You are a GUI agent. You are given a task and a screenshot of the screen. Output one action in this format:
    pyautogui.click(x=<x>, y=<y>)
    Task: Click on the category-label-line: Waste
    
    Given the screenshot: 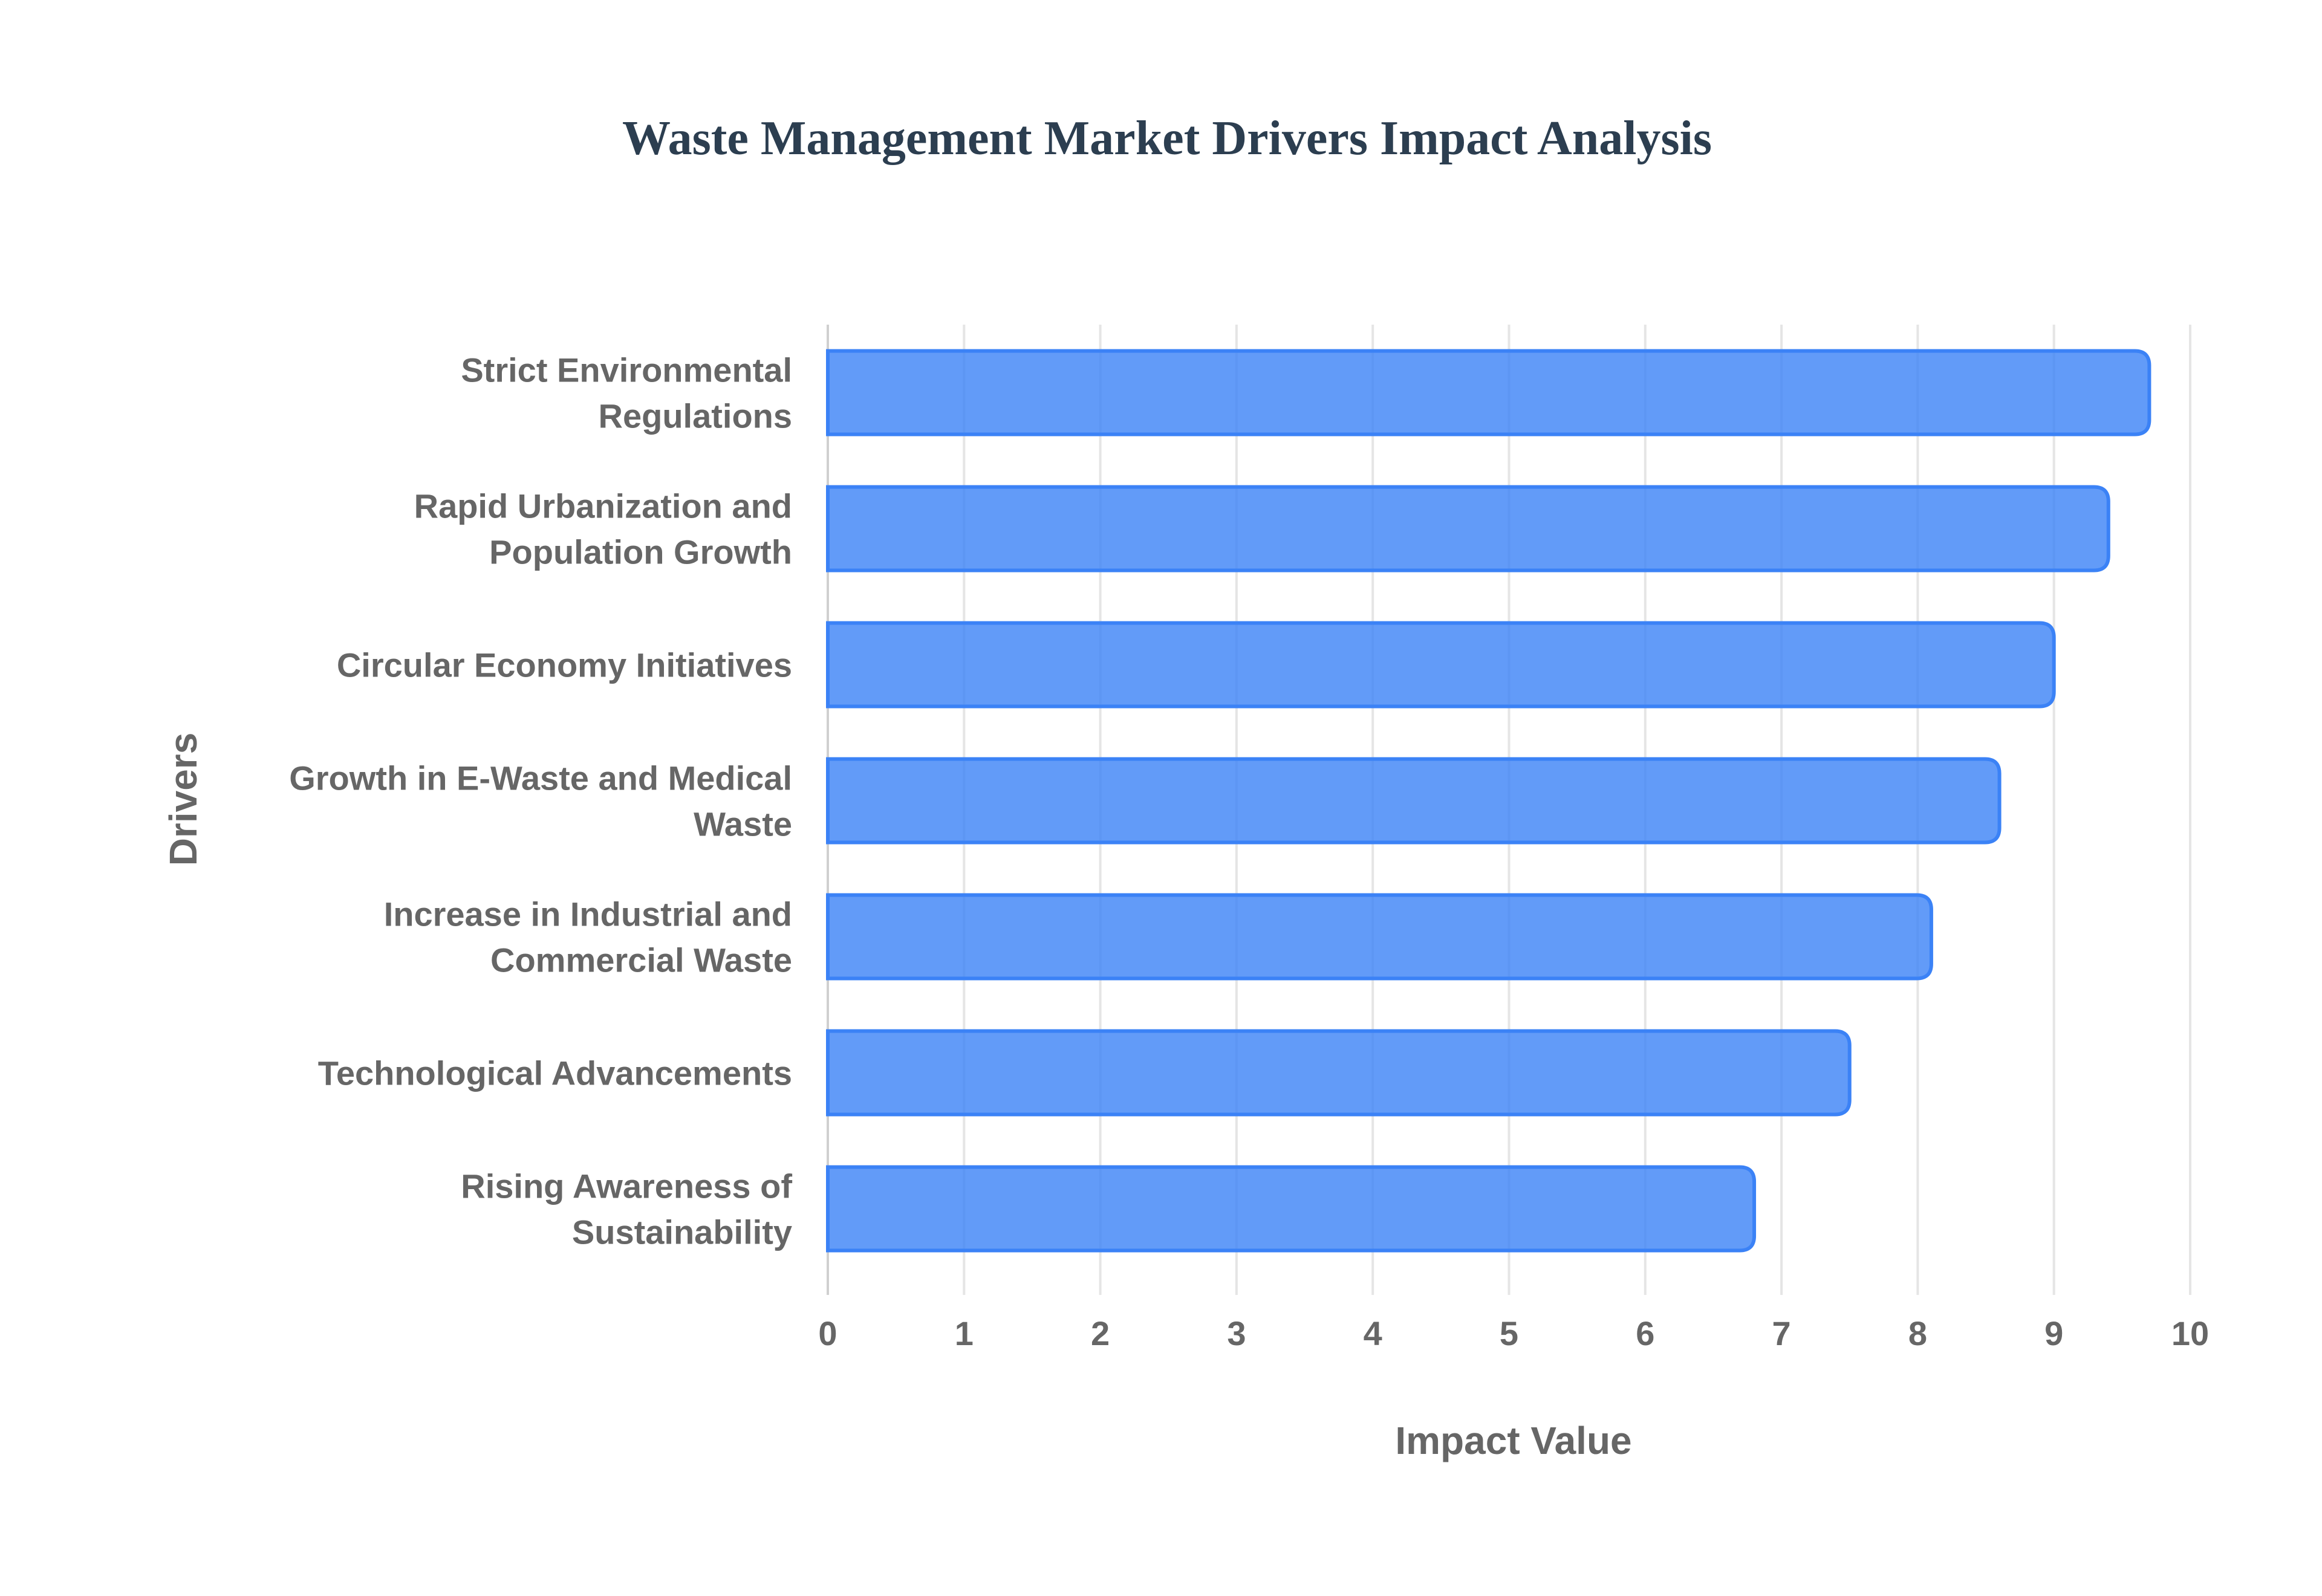 What is the action you would take?
    pyautogui.click(x=743, y=824)
    